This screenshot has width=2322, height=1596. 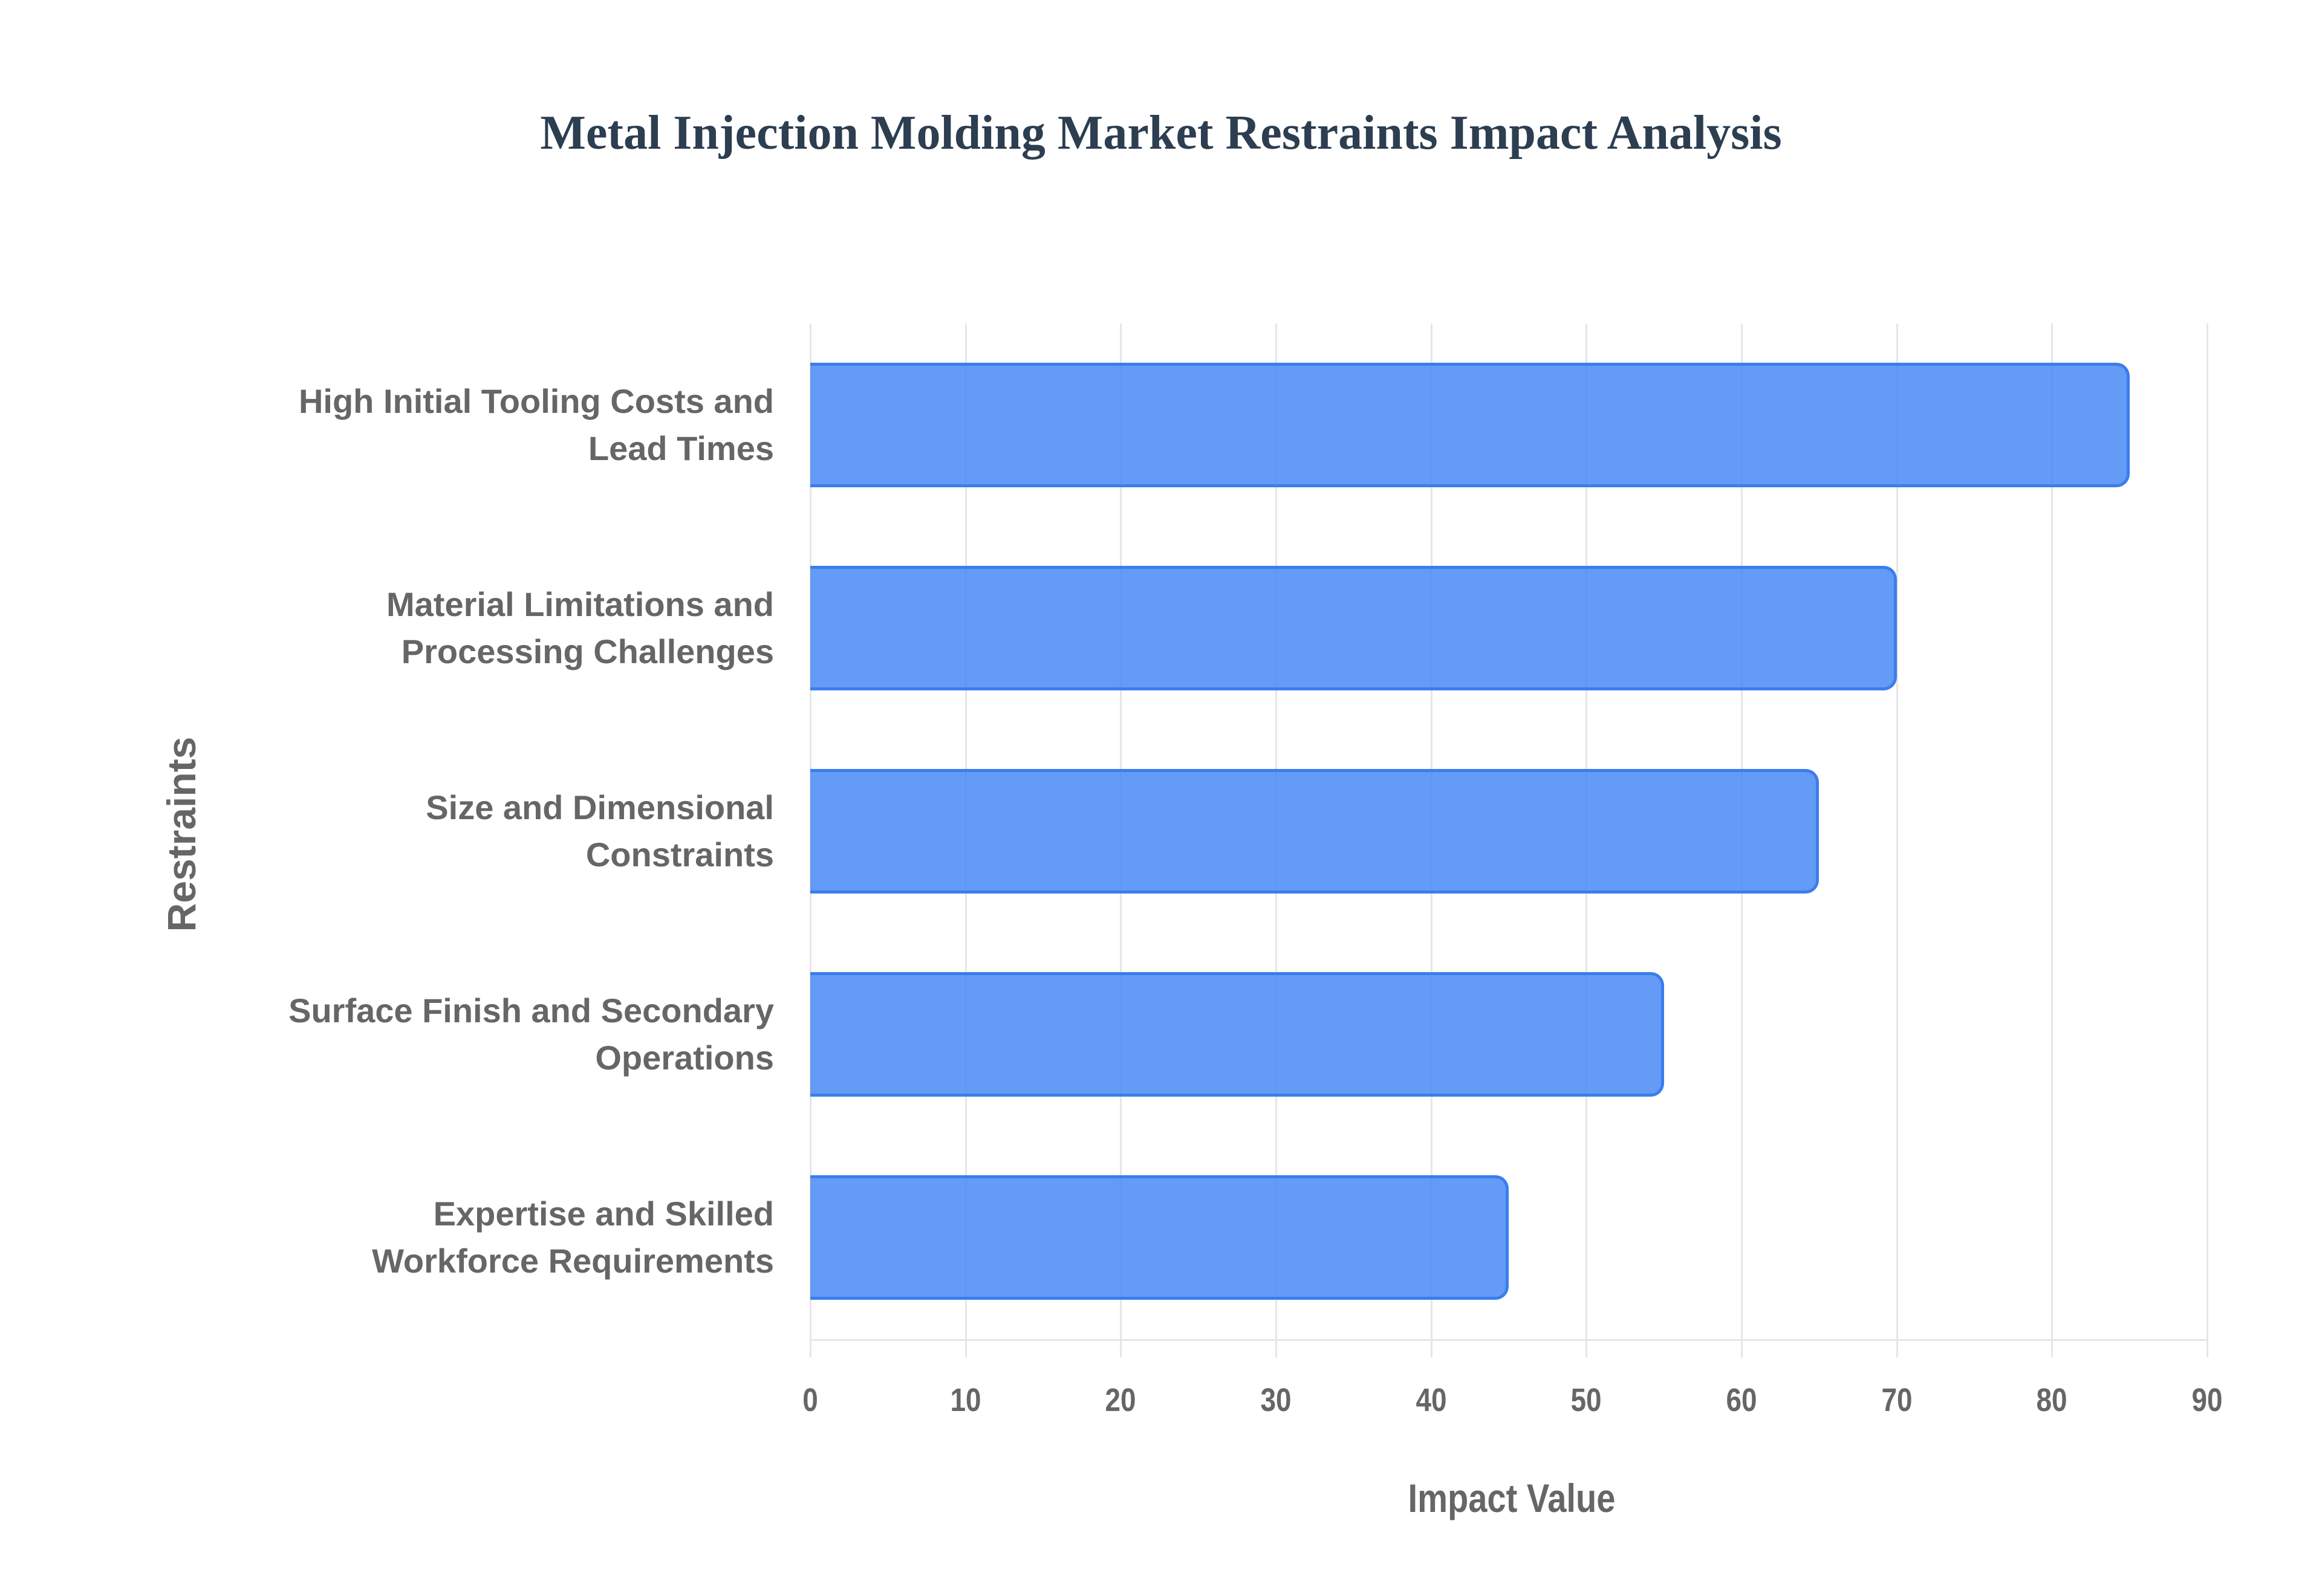 I want to click on x-axis-line, so click(x=1508, y=1340).